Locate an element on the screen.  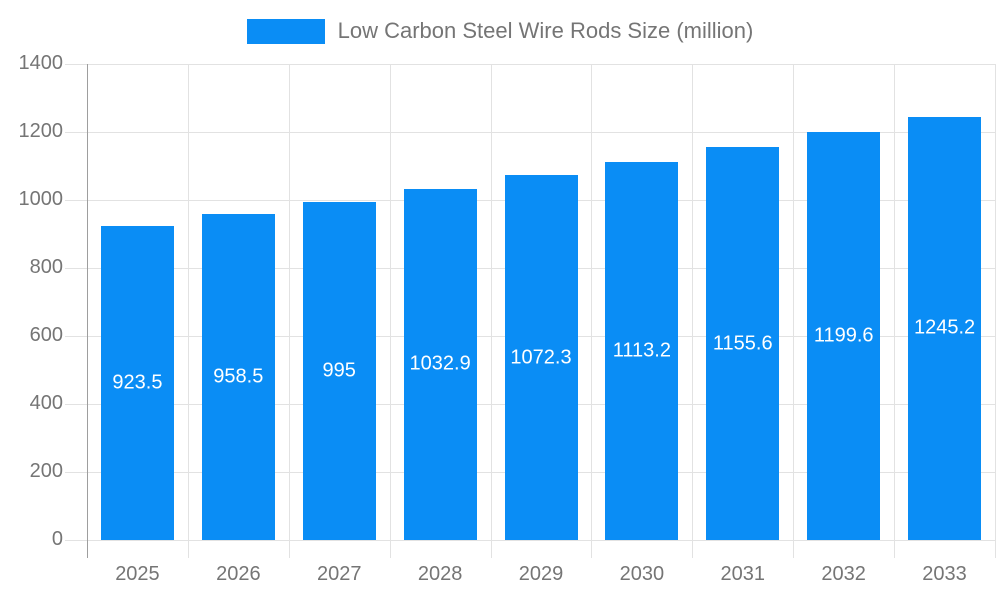
bar-2031: 1155.6 is located at coordinates (743, 343).